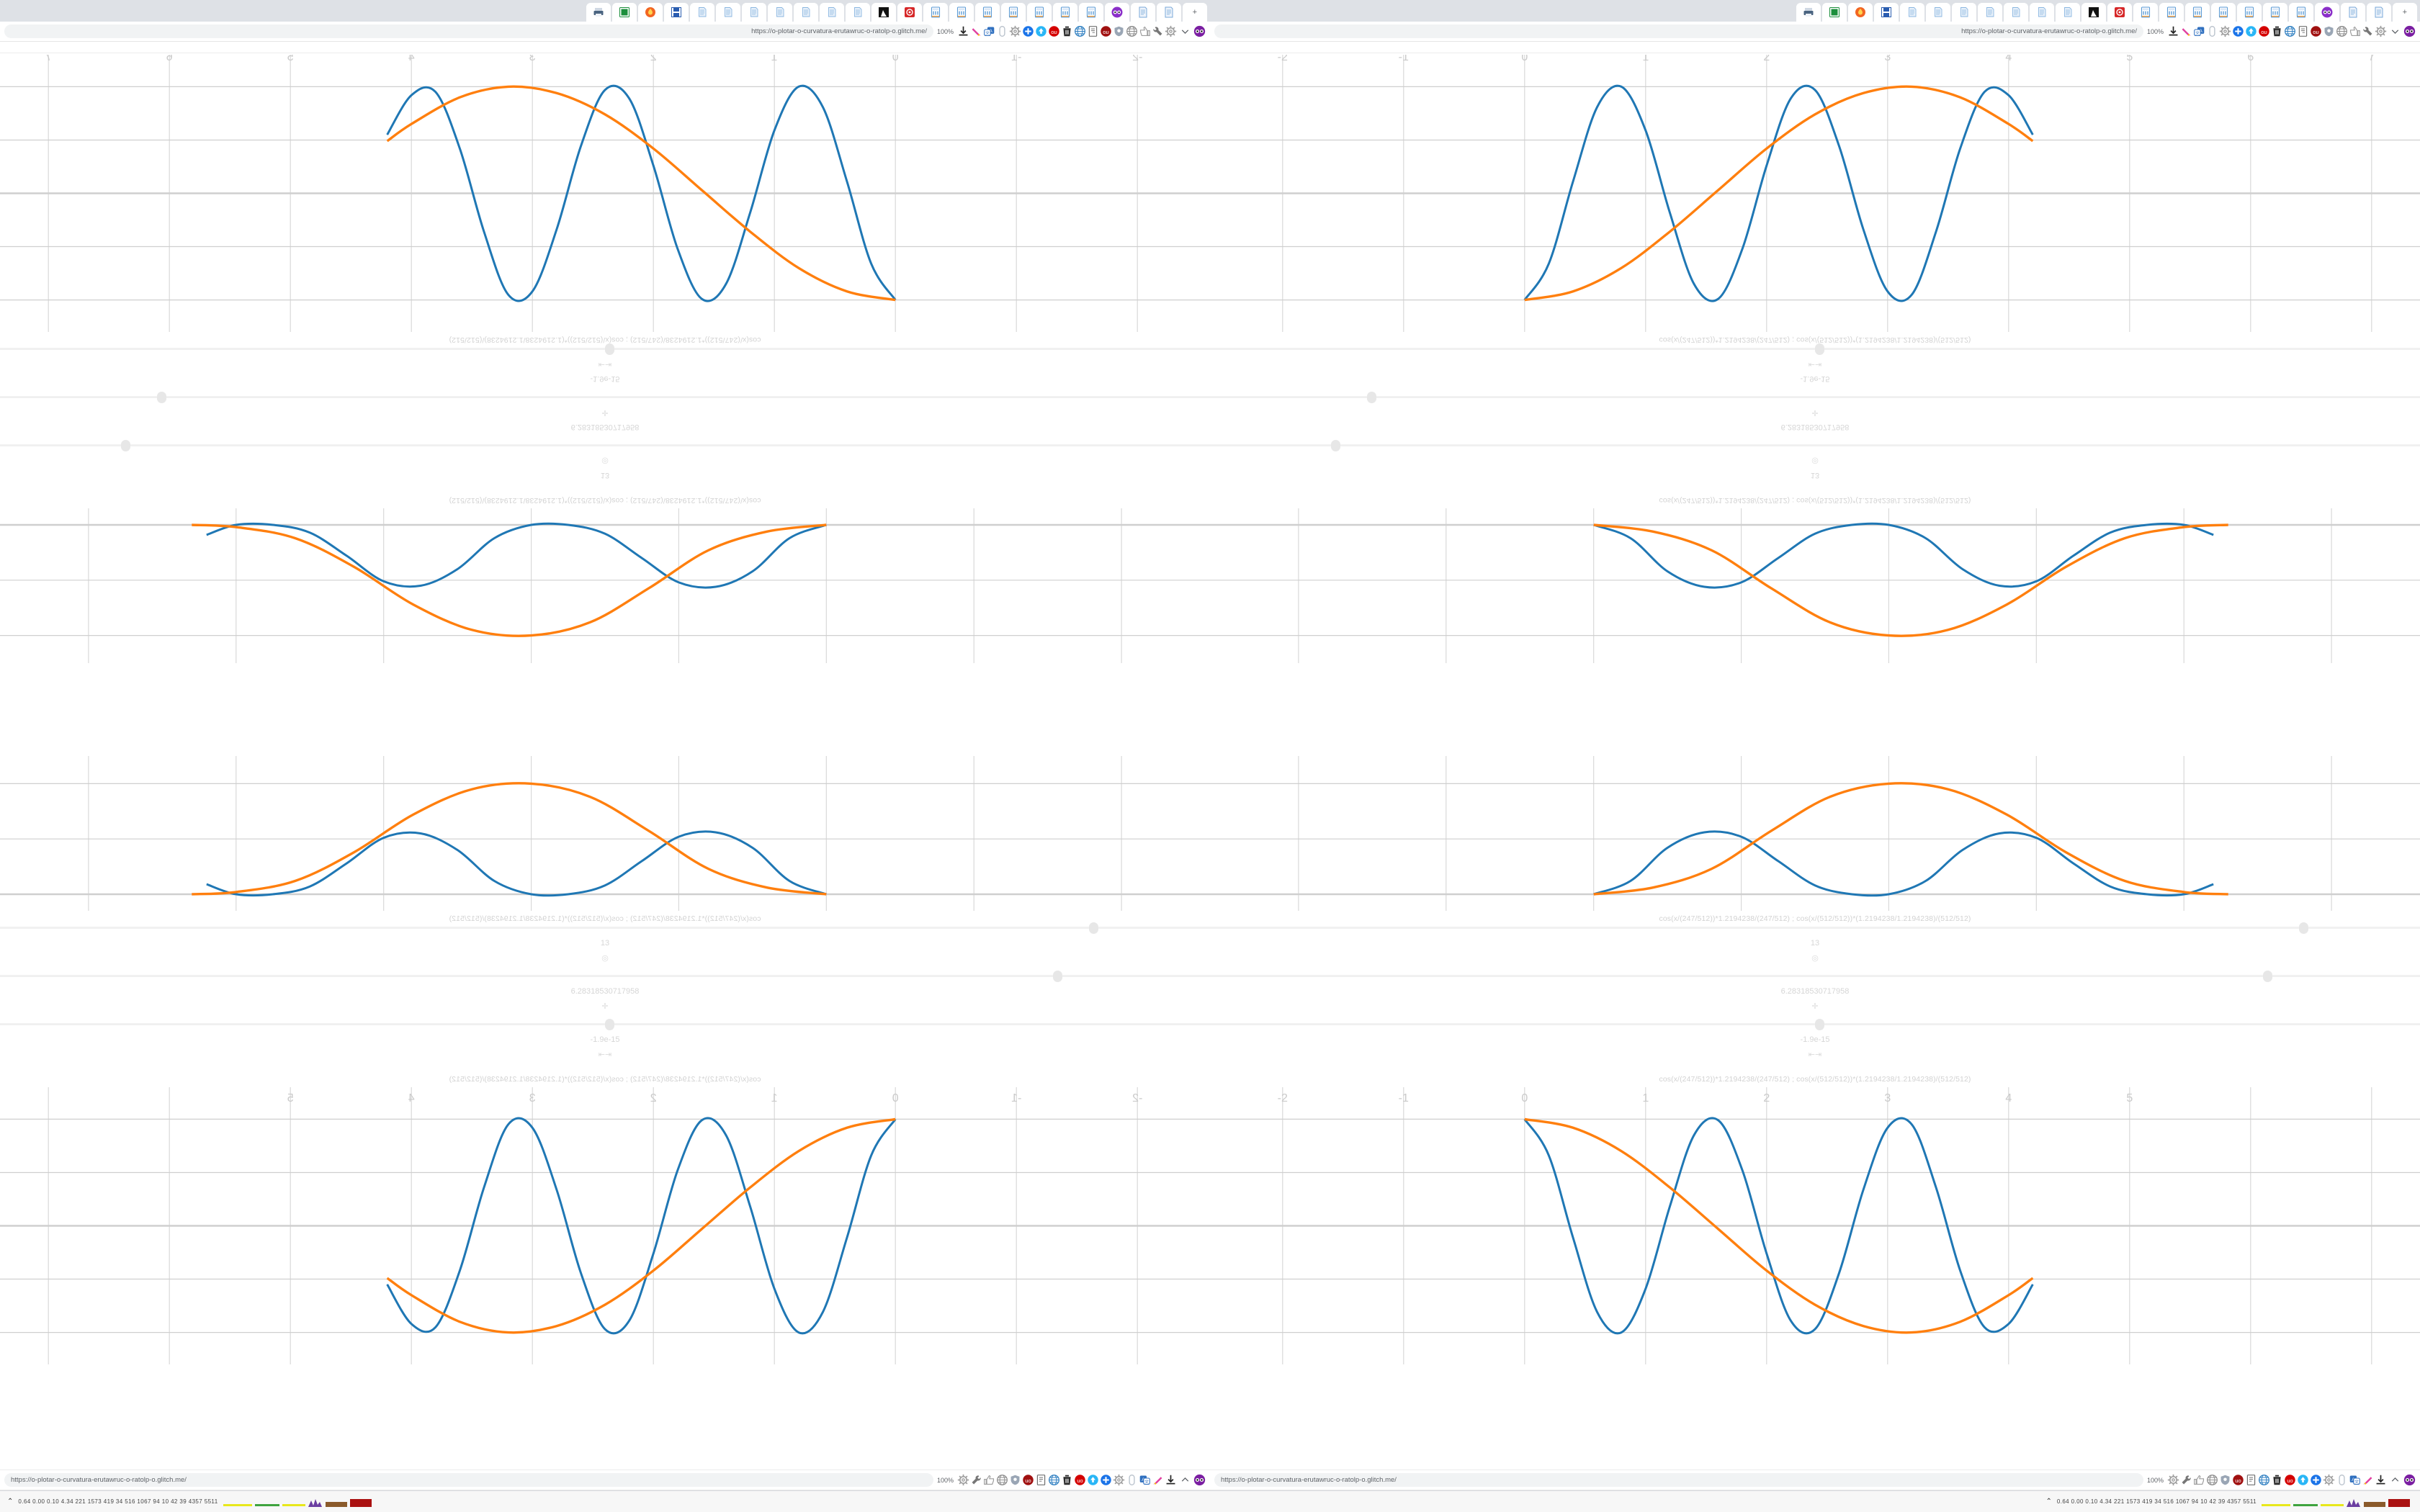  I want to click on control-row-phase-offset: ⇤⇥ -1.9e-15, so click(1815, 369).